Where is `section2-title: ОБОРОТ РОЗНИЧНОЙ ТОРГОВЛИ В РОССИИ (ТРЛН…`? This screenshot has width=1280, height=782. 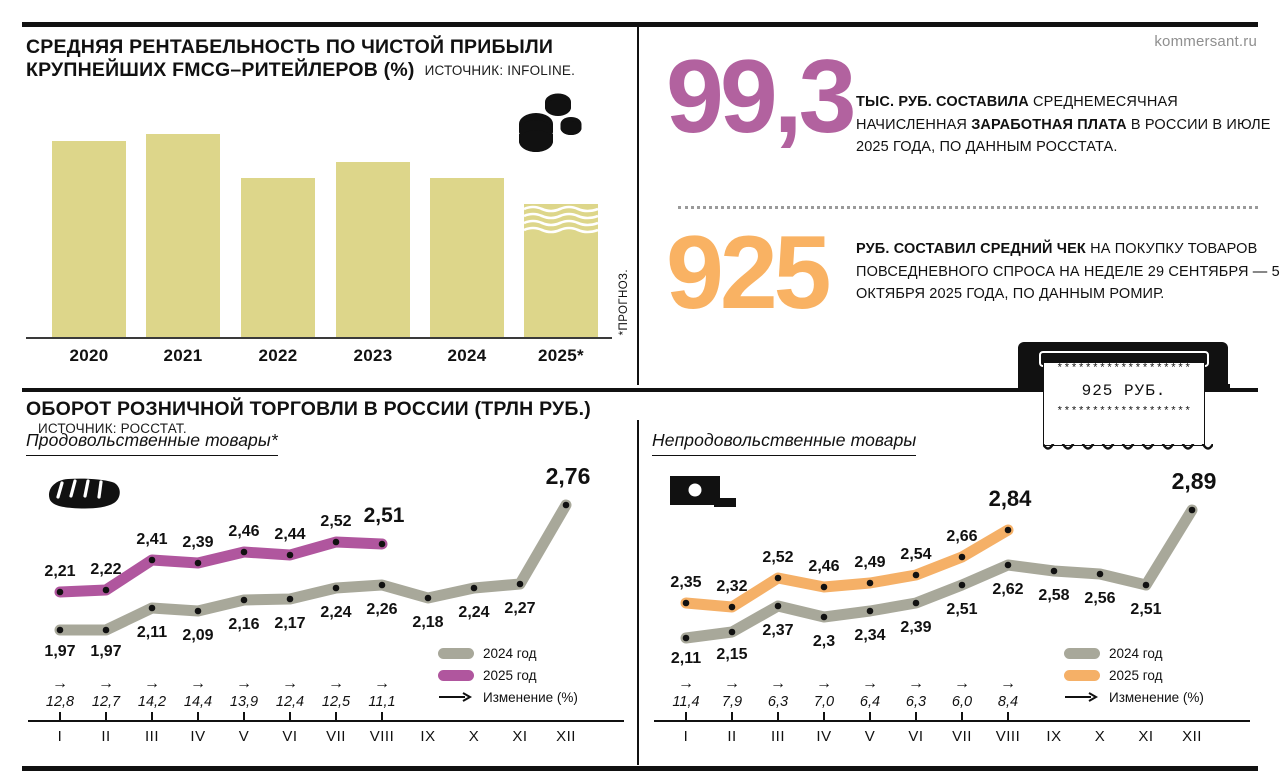 section2-title: ОБОРОТ РОЗНИЧНОЙ ТОРГОВЛИ В РОССИИ (ТРЛН… is located at coordinates (308, 409).